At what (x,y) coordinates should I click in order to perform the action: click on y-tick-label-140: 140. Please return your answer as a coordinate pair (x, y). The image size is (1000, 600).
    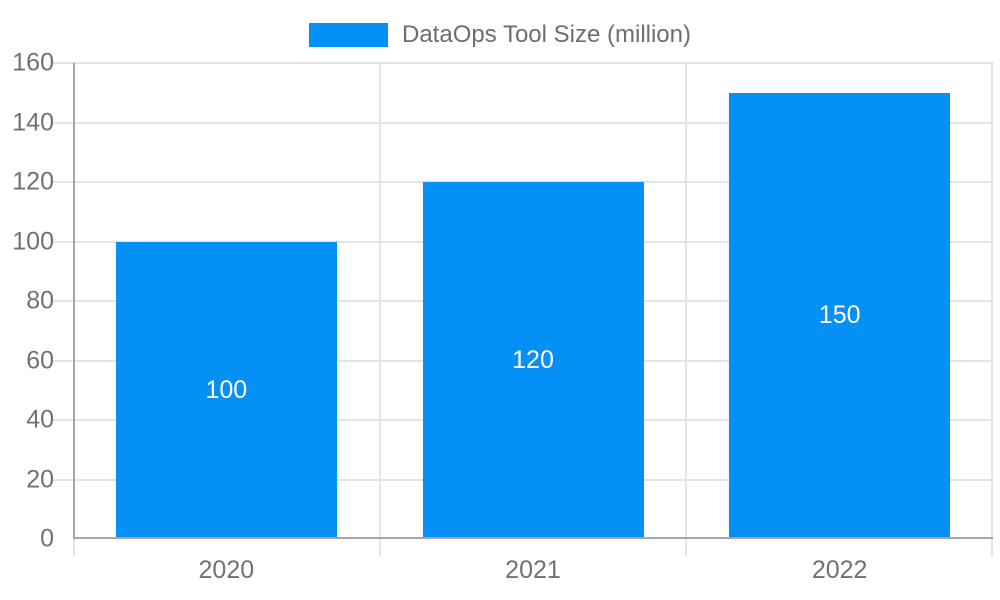
    Looking at the image, I should click on (33, 122).